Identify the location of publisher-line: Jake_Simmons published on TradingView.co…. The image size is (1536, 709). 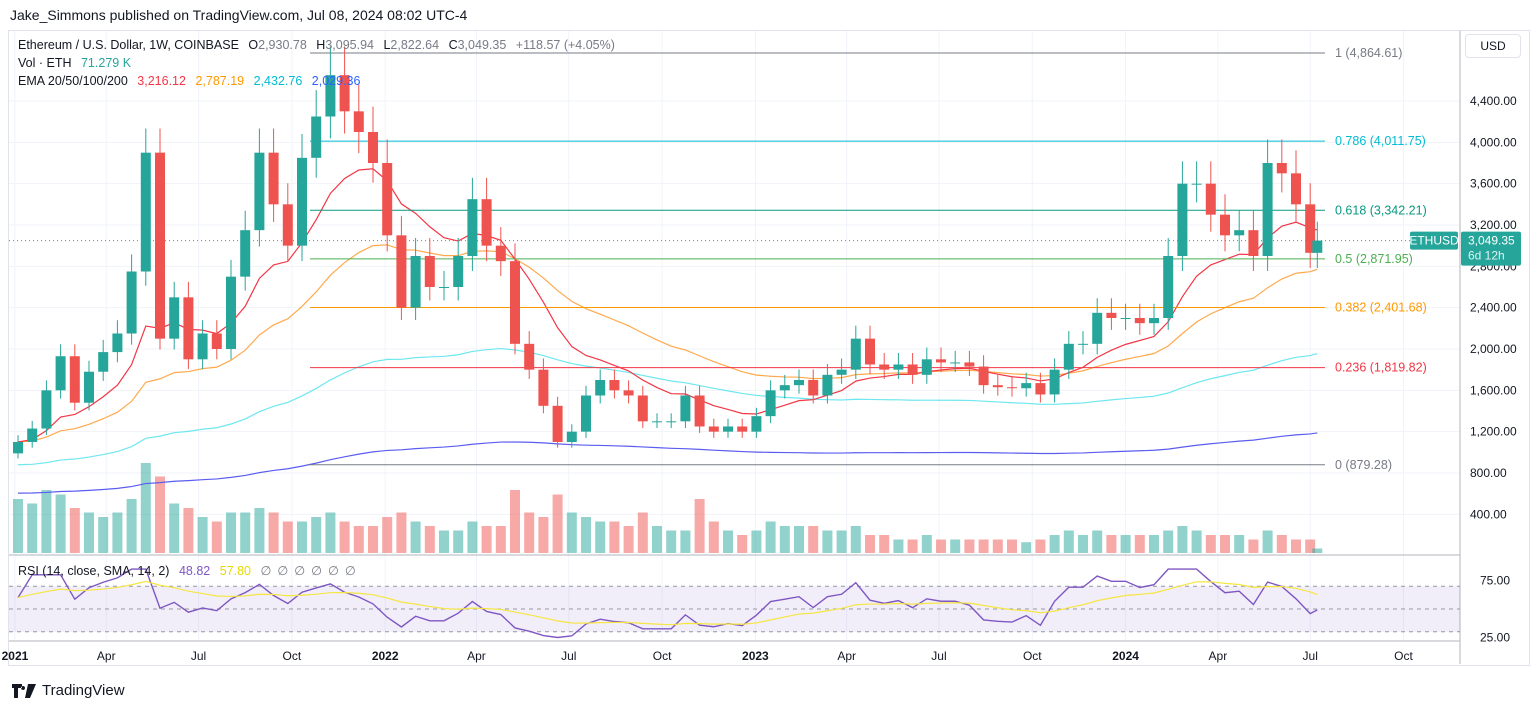
(239, 15).